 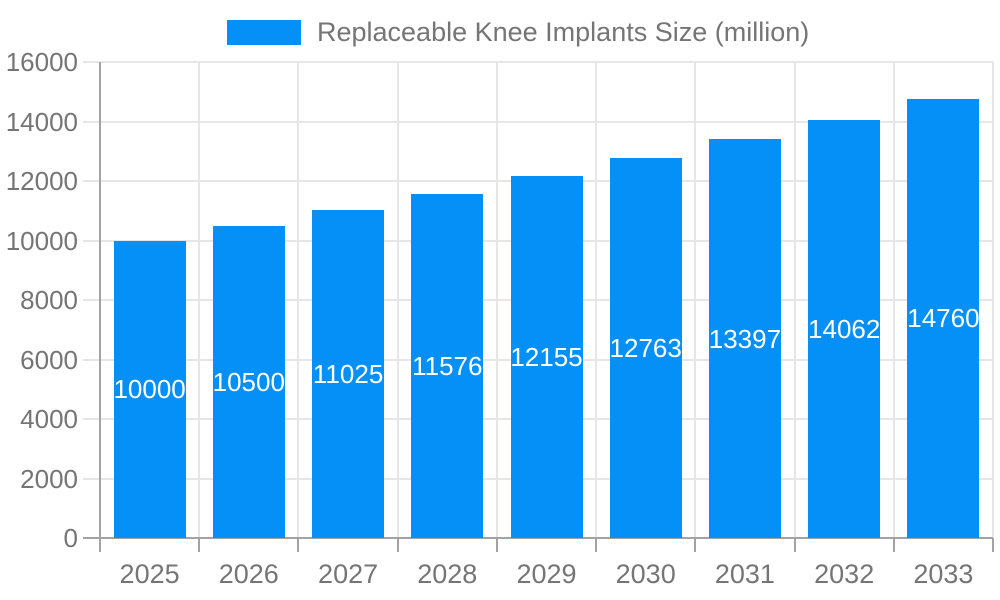 I want to click on y-axis-tick-label: 10000, so click(x=41, y=240).